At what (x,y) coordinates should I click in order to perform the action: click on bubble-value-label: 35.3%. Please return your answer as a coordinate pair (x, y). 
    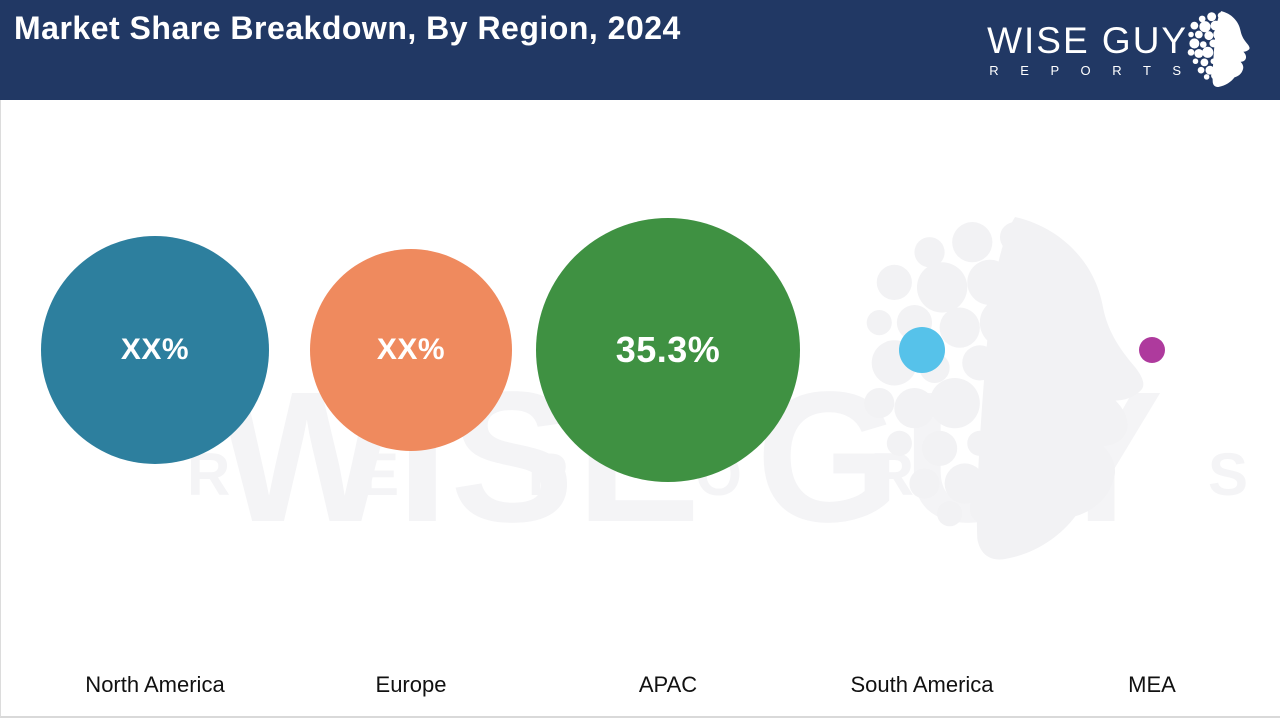
    Looking at the image, I should click on (668, 349).